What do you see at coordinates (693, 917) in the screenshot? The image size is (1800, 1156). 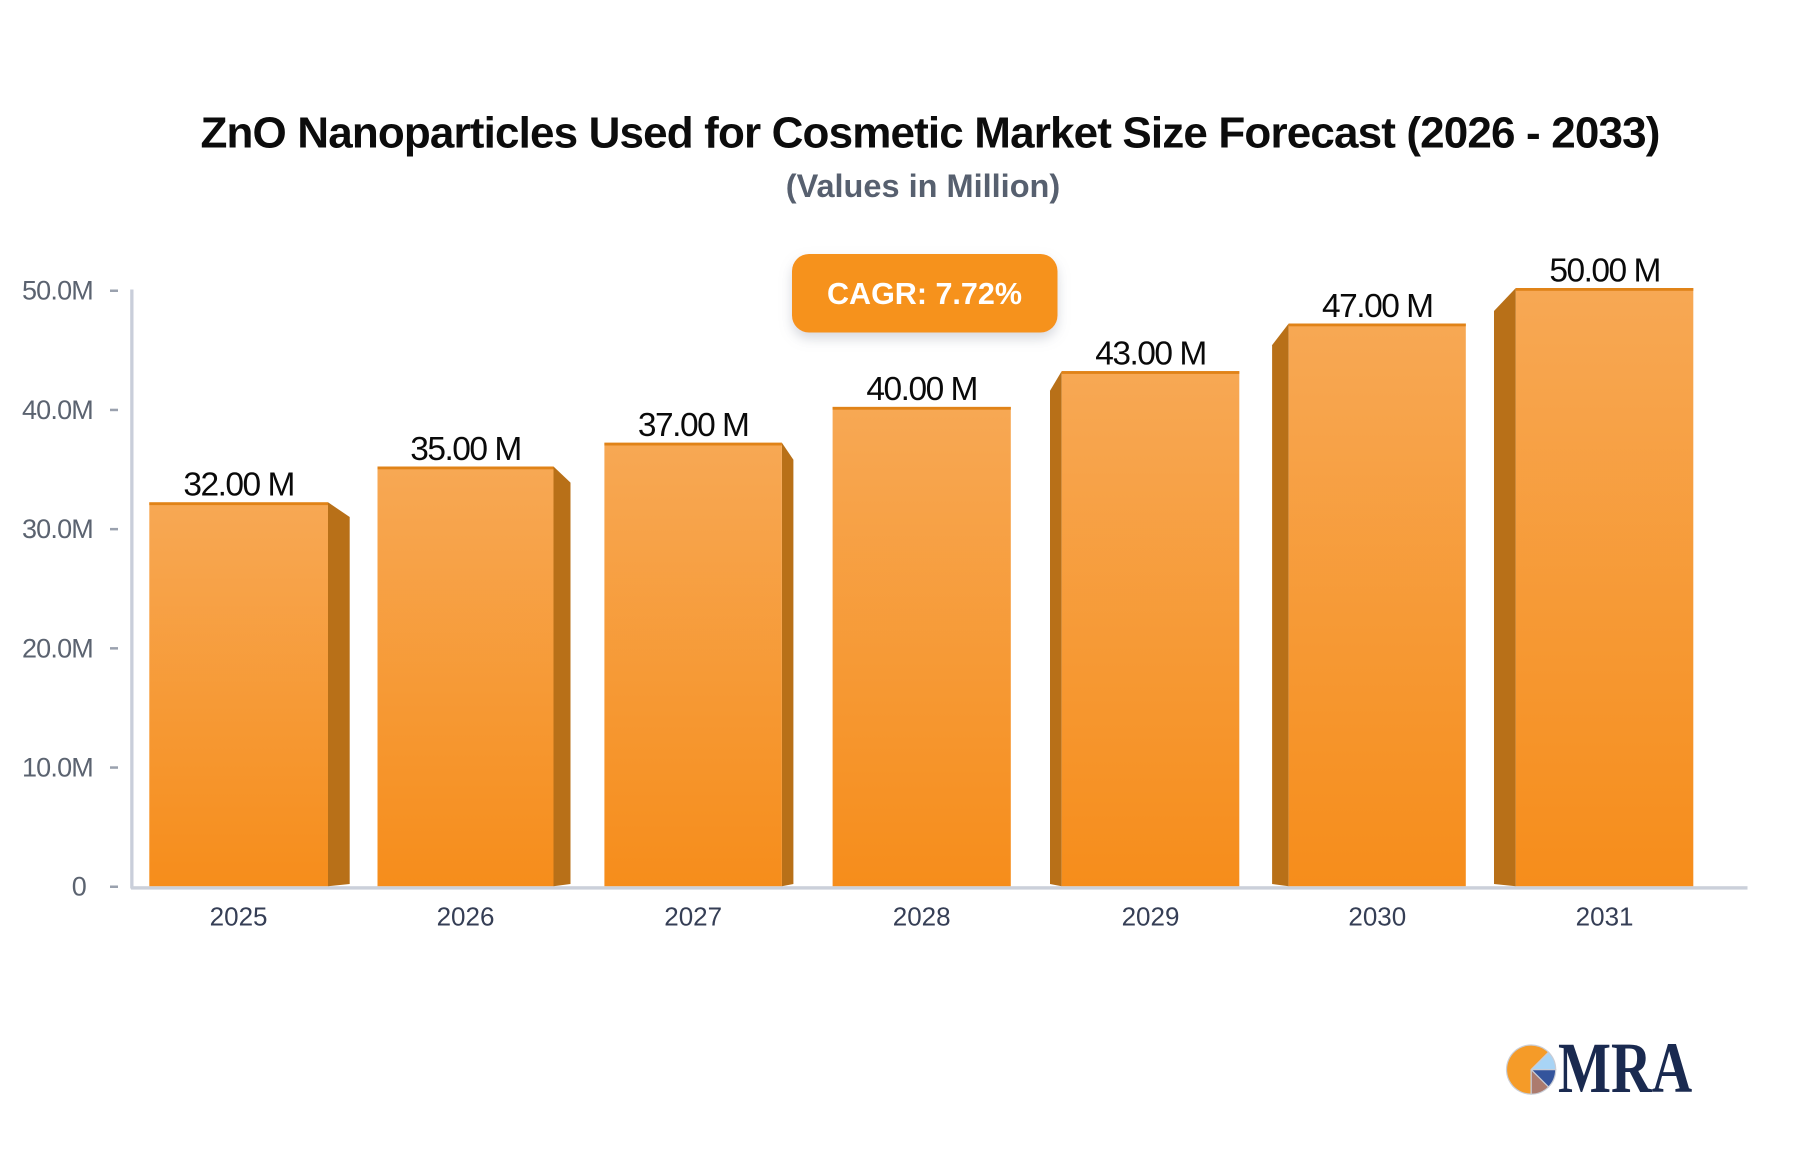 I see `svg-text: 2027` at bounding box center [693, 917].